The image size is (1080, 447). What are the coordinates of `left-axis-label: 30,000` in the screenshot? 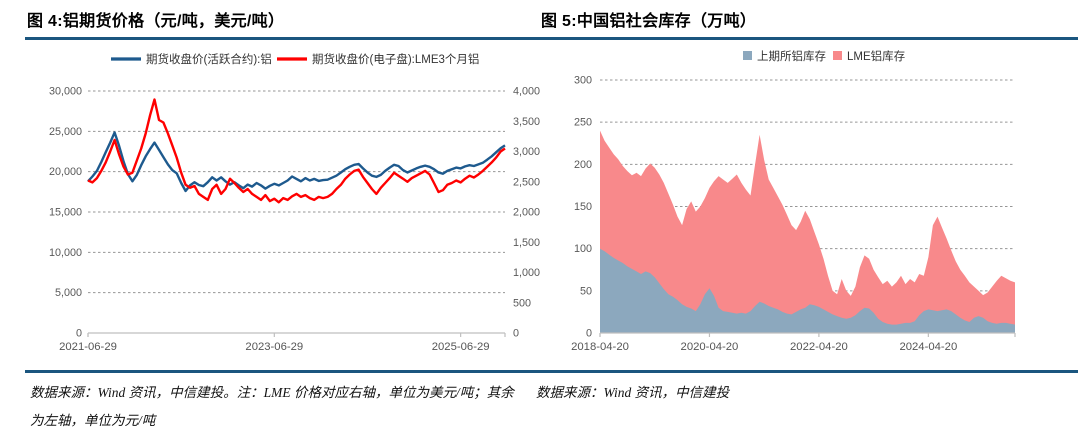 It's located at (65, 92).